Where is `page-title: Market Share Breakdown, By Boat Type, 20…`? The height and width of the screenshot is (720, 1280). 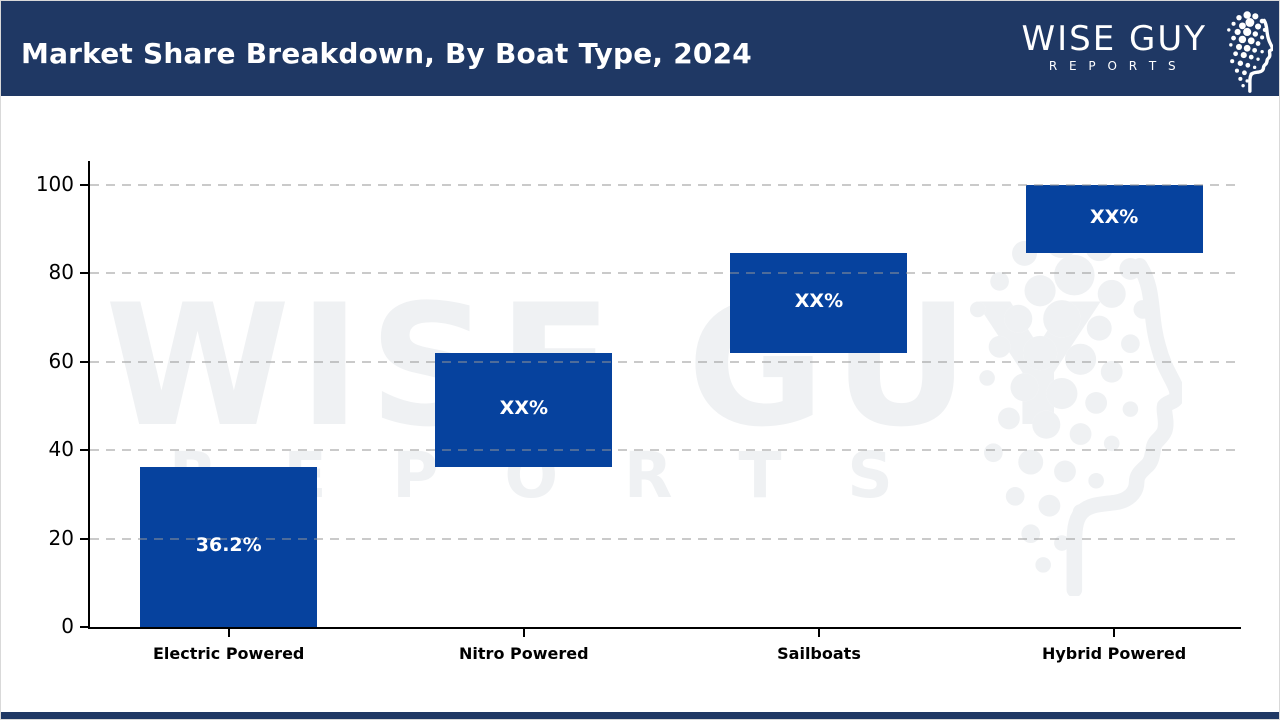 page-title: Market Share Breakdown, By Boat Type, 20… is located at coordinates (386, 53).